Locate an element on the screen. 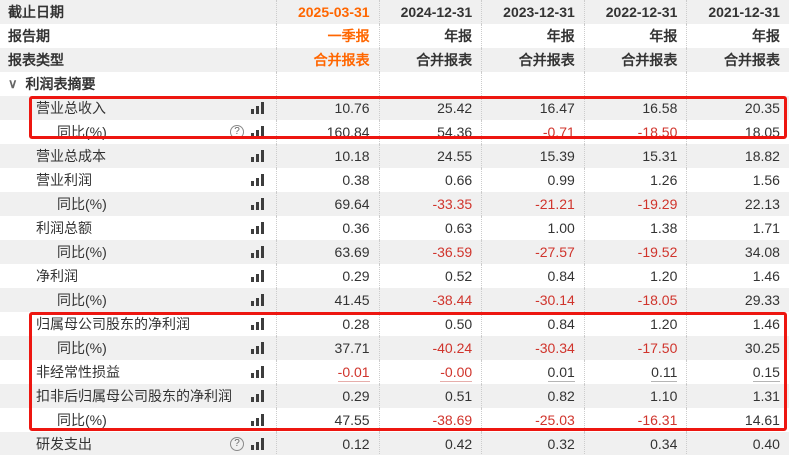  row-label: 营业利润 is located at coordinates (64, 180).